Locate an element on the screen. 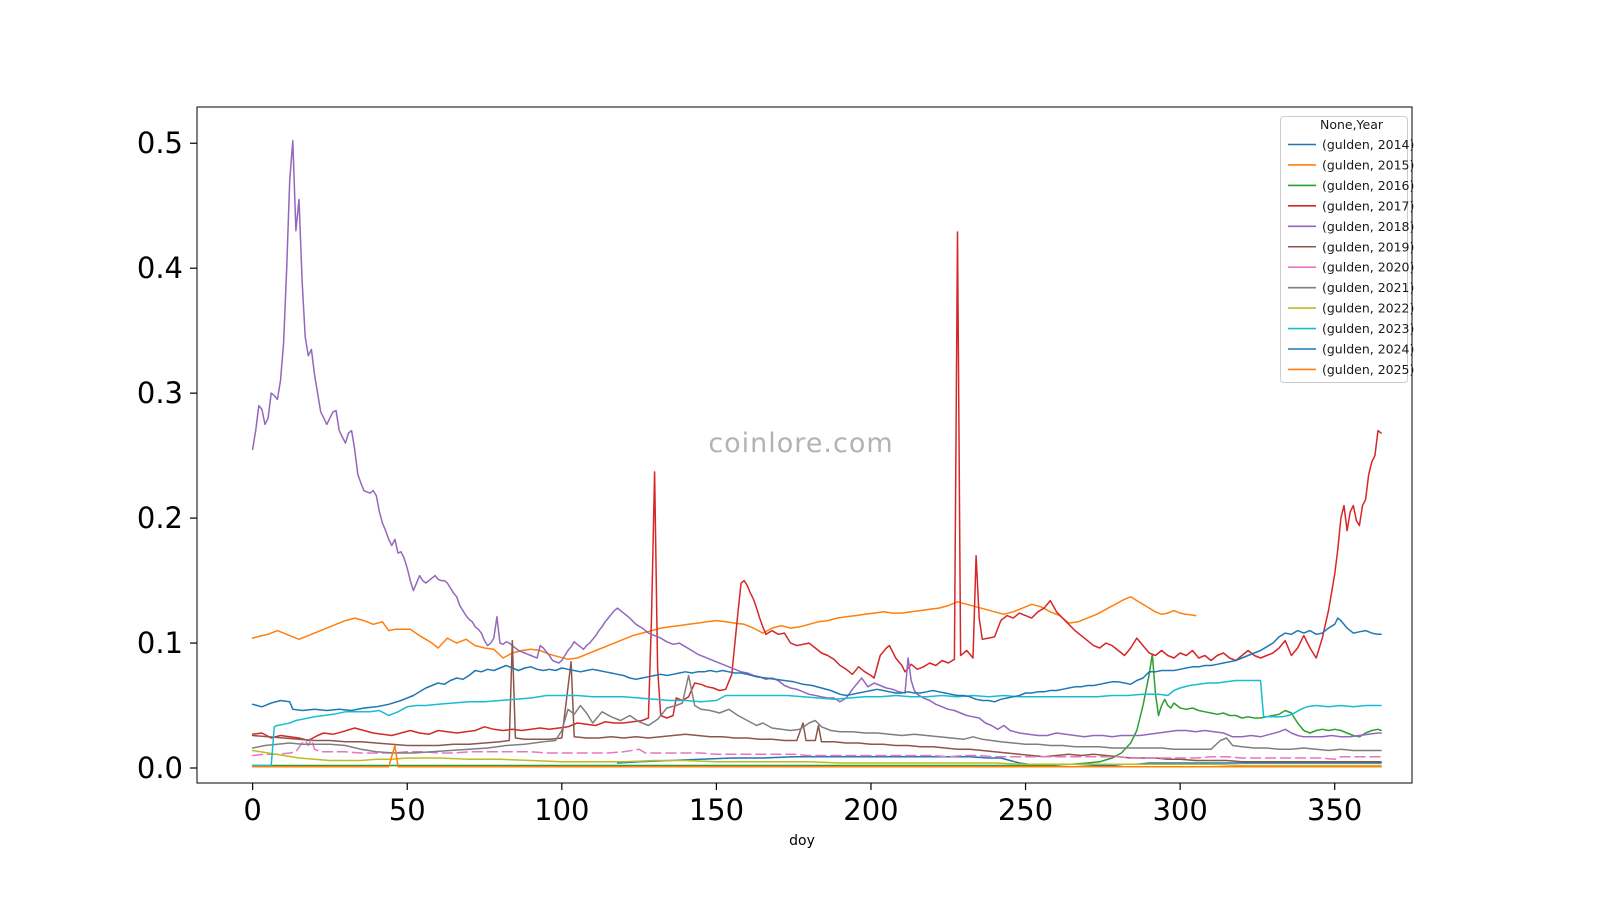 This screenshot has width=1600, height=900. legend-item-label: (gulden, 2019) is located at coordinates (1368, 246).